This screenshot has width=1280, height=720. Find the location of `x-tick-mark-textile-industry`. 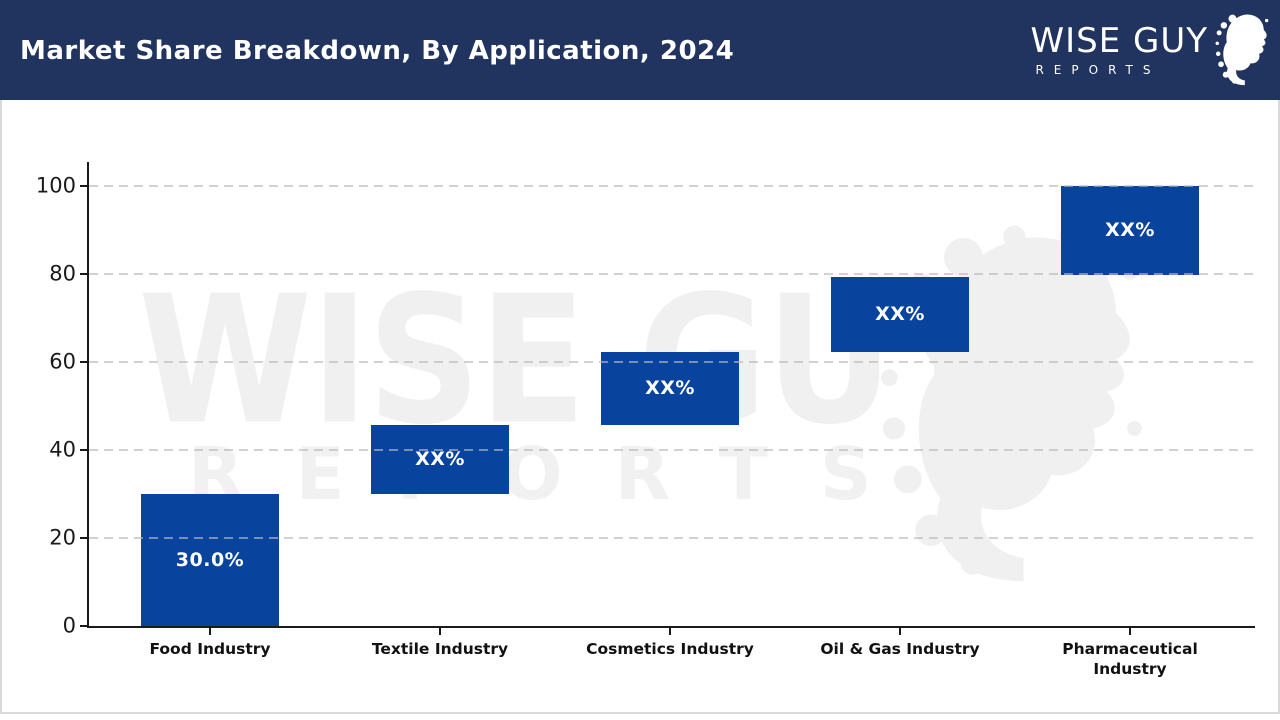

x-tick-mark-textile-industry is located at coordinates (440, 631).